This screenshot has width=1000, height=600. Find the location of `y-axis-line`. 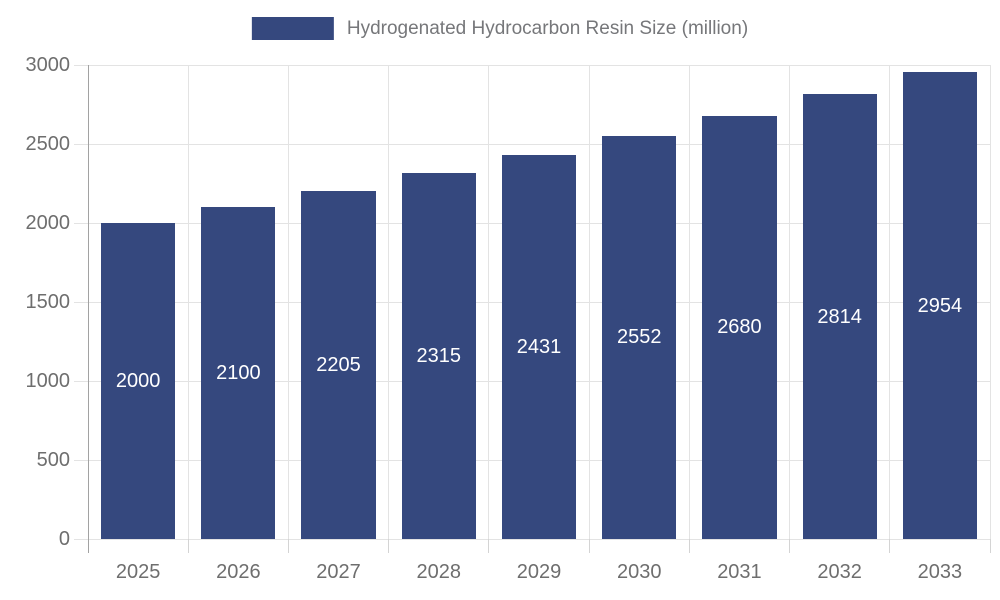

y-axis-line is located at coordinates (88, 309).